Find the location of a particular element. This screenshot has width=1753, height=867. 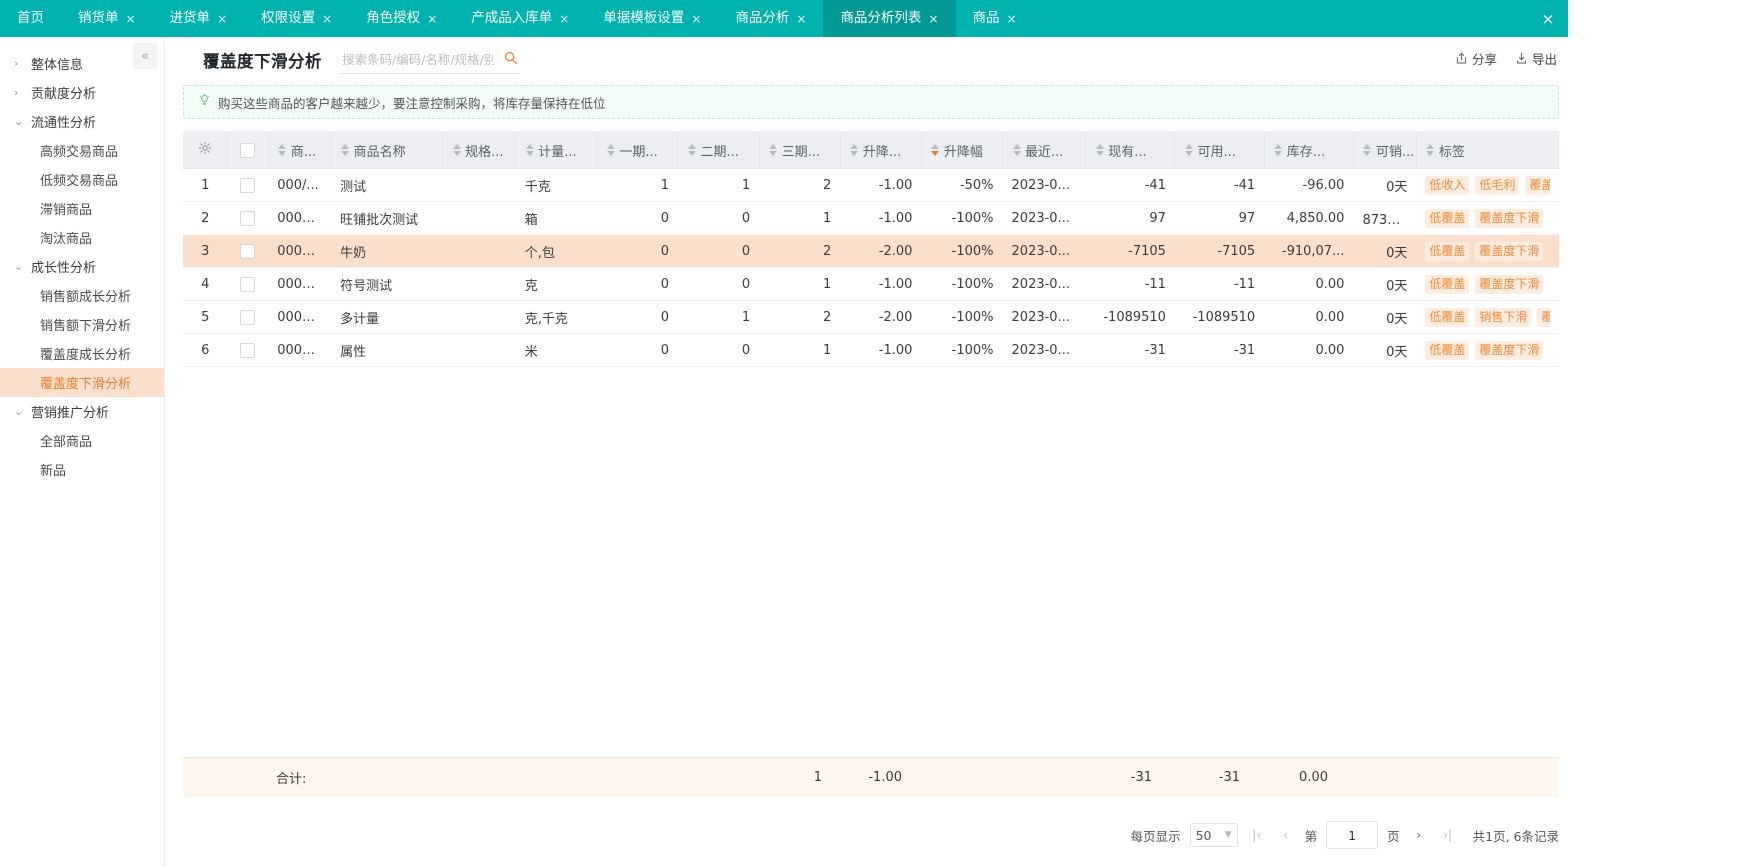

search-icon is located at coordinates (511, 58).